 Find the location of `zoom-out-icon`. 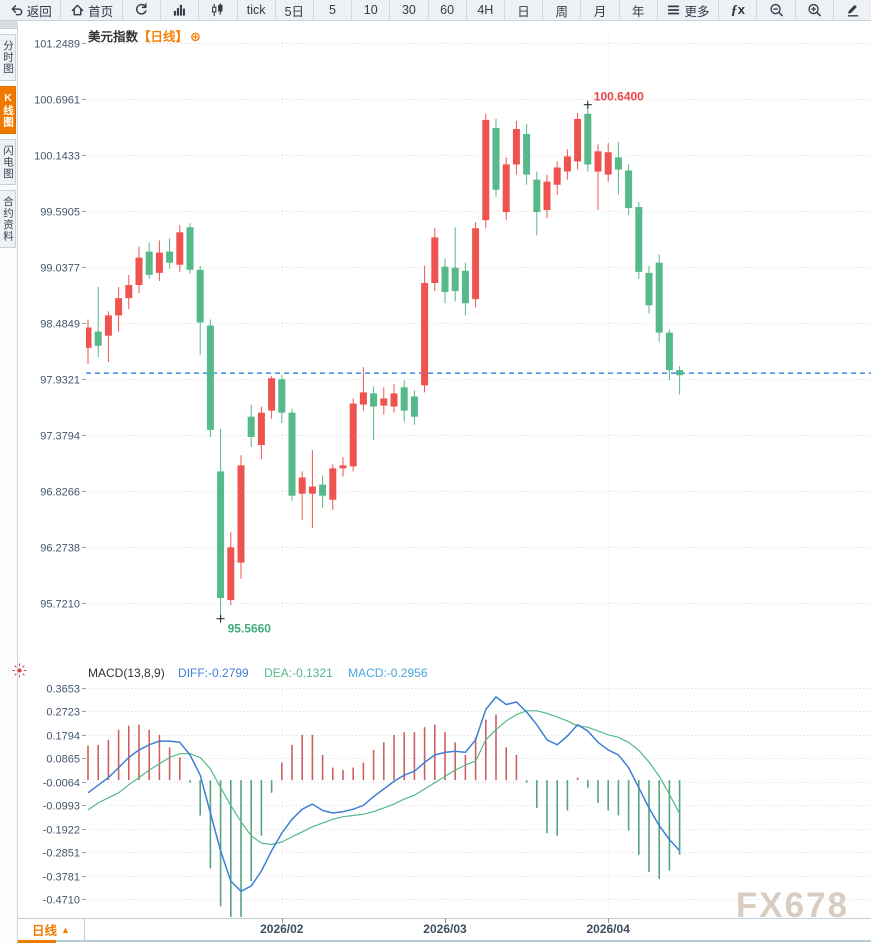

zoom-out-icon is located at coordinates (776, 10).